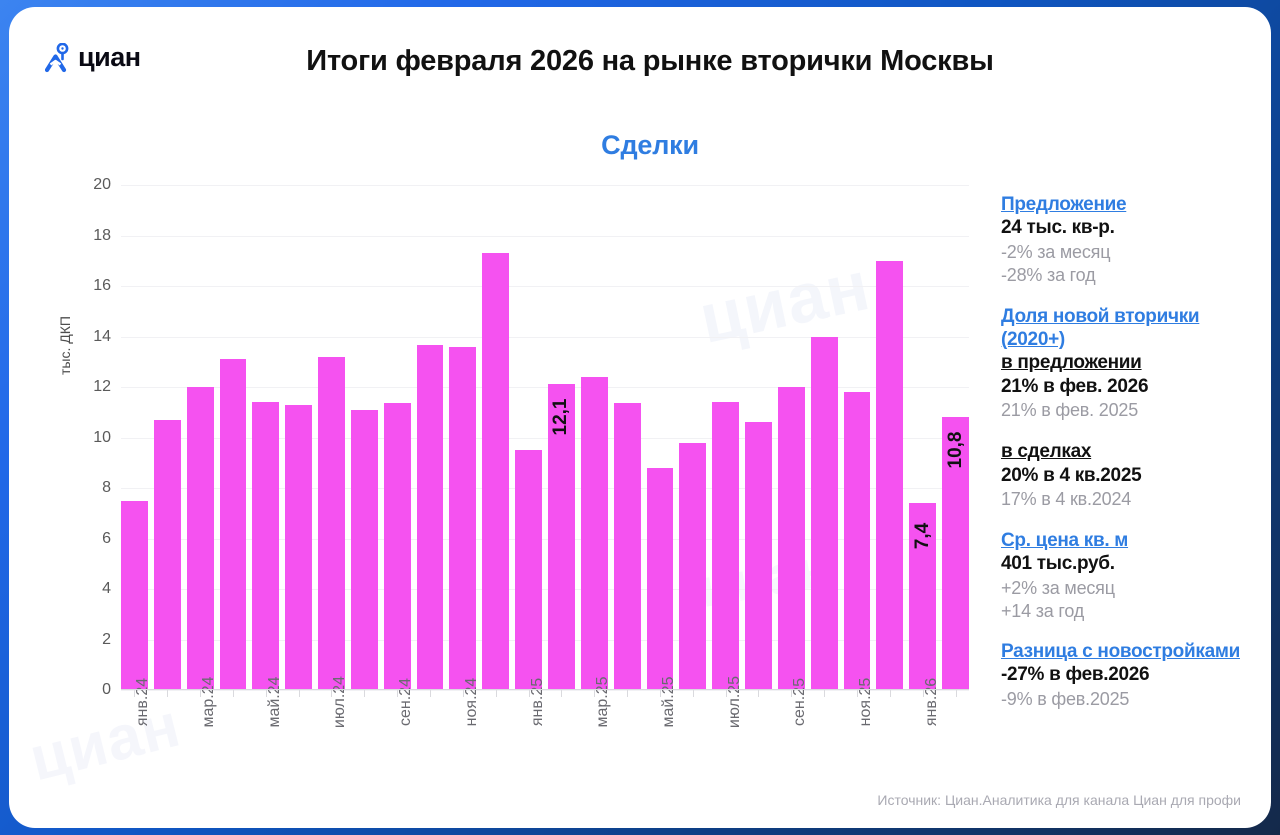 The image size is (1280, 835). I want to click on gridline: 6, so click(535, 538).